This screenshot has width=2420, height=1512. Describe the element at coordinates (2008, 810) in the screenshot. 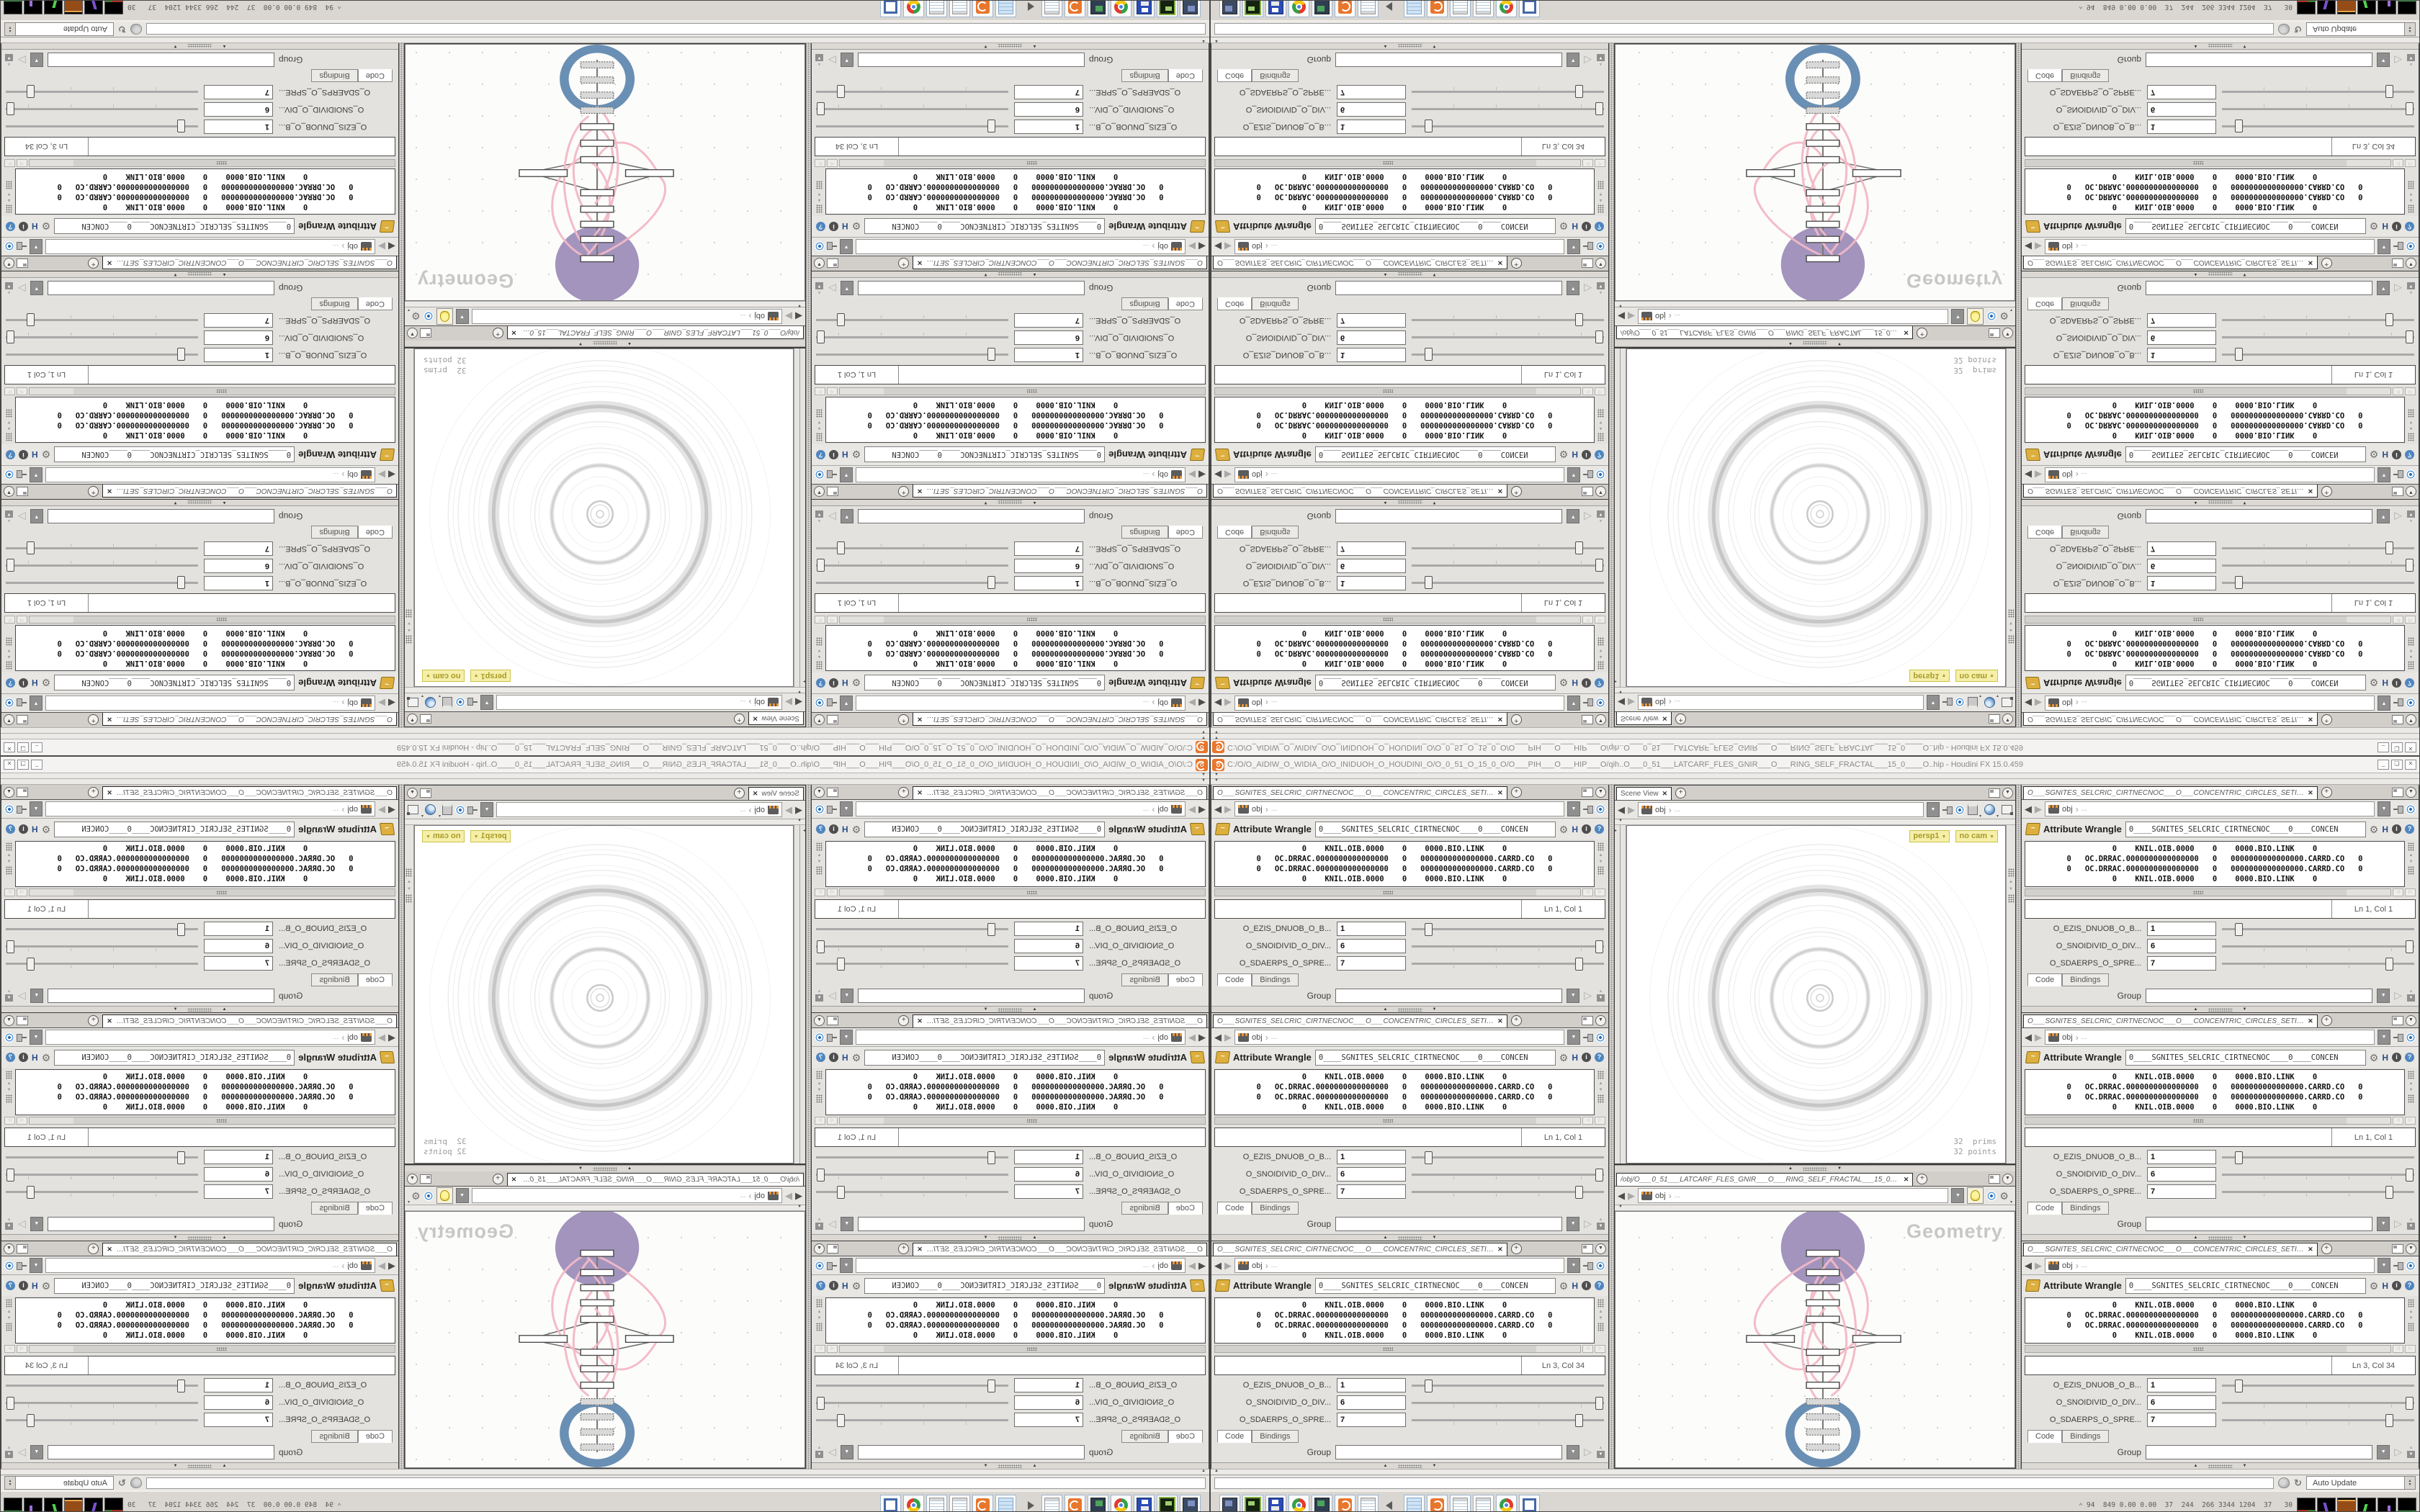

I see `select-rect-icon` at that location.